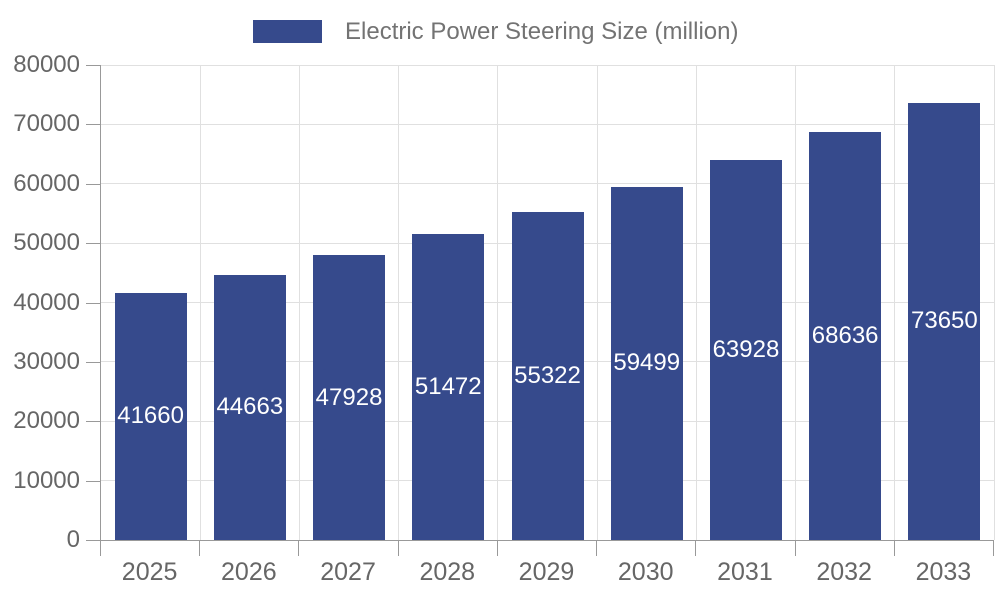 This screenshot has width=1000, height=600. I want to click on bar-2026: 44663, so click(249, 407).